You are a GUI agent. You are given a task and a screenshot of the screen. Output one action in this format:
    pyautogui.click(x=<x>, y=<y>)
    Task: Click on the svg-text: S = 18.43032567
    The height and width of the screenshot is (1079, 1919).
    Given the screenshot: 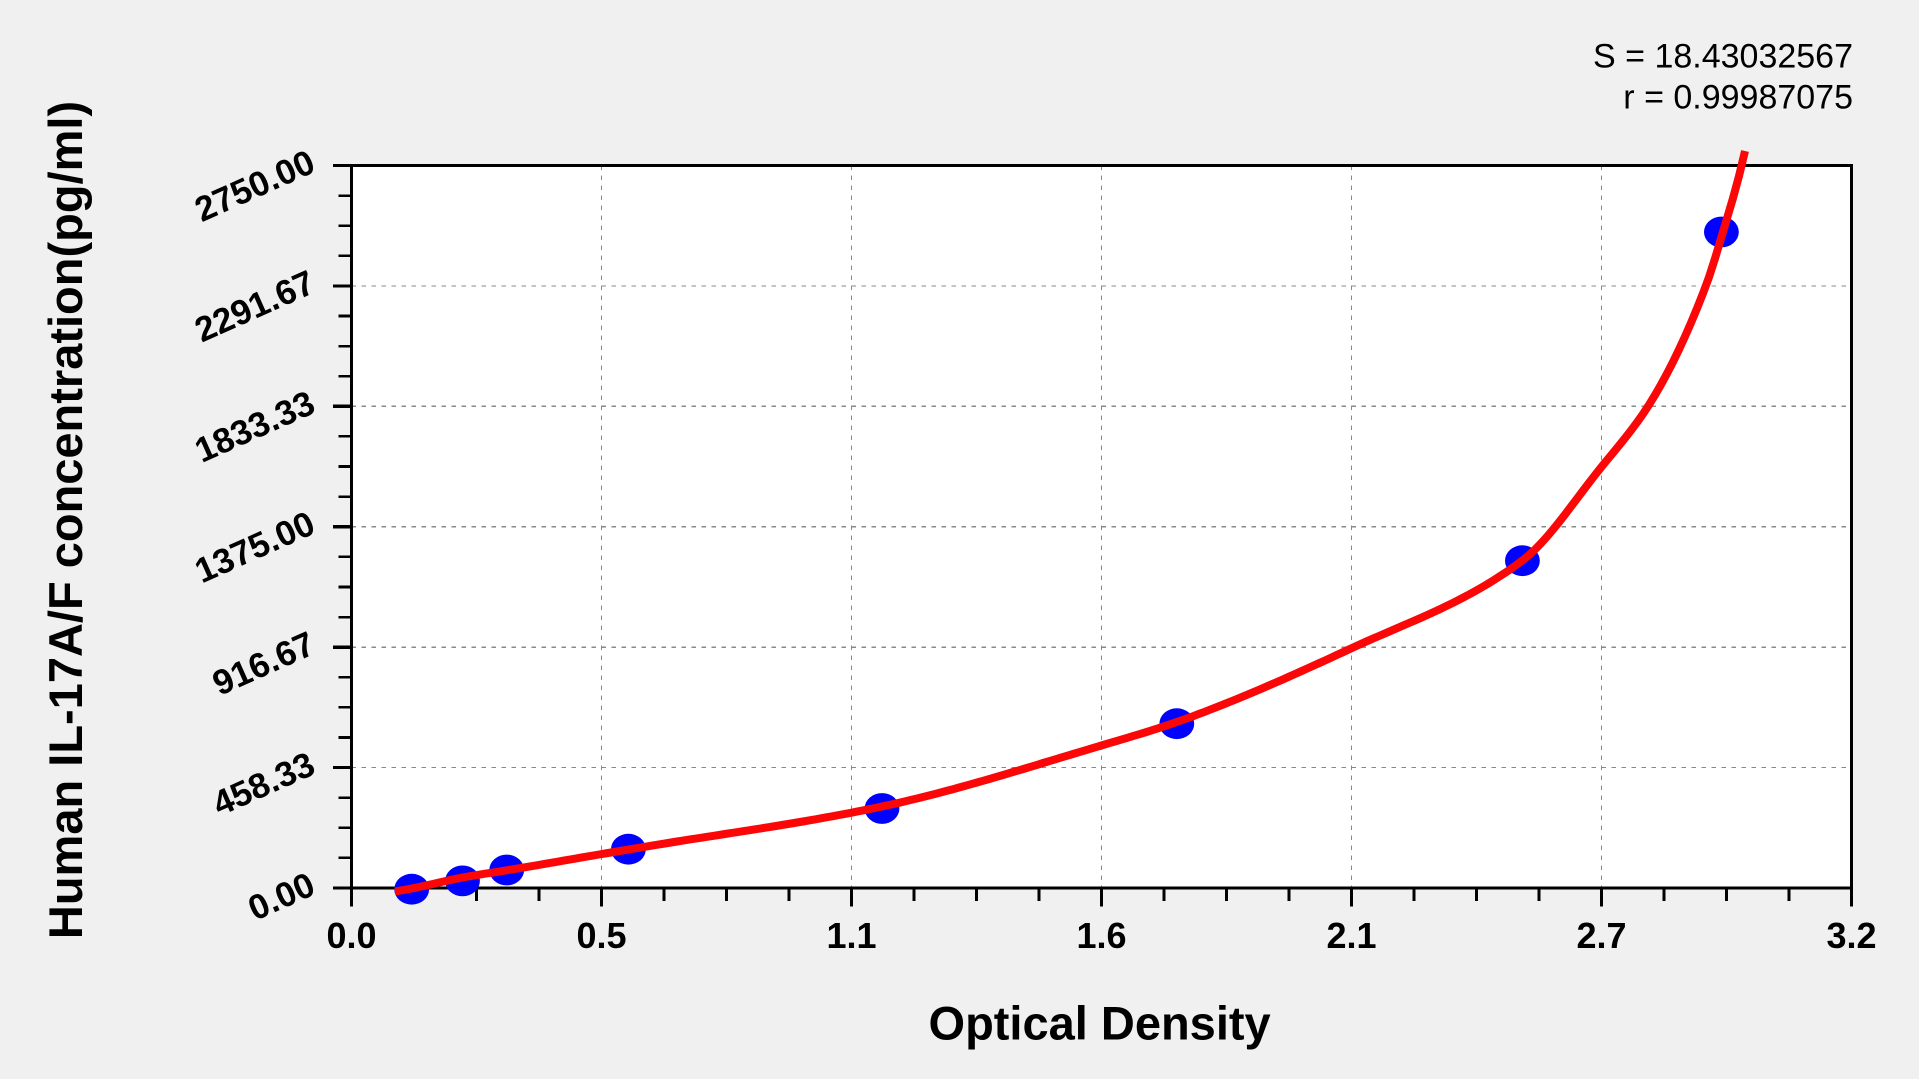 What is the action you would take?
    pyautogui.click(x=1723, y=57)
    